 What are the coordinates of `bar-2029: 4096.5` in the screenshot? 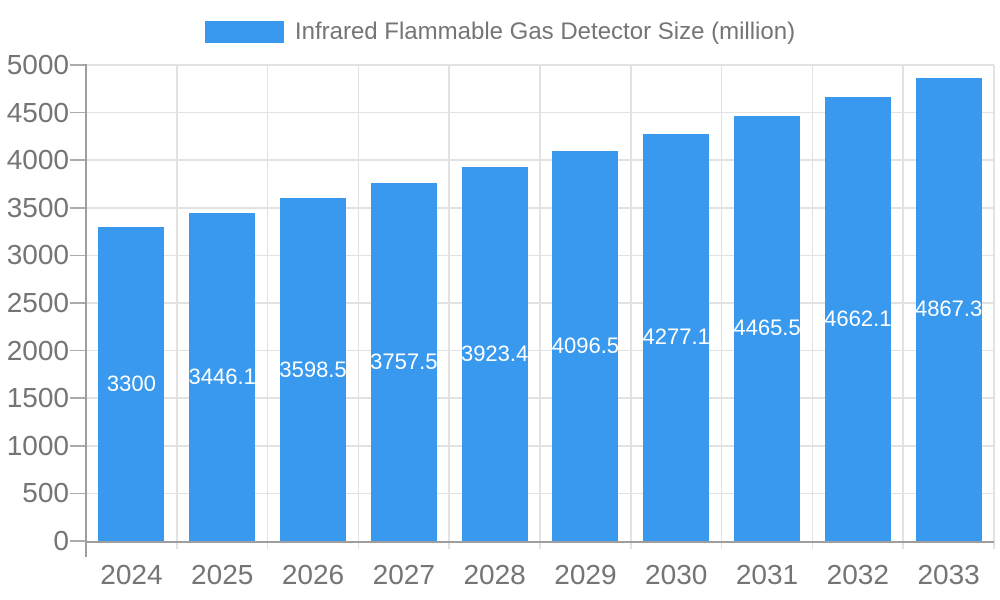 It's located at (585, 346).